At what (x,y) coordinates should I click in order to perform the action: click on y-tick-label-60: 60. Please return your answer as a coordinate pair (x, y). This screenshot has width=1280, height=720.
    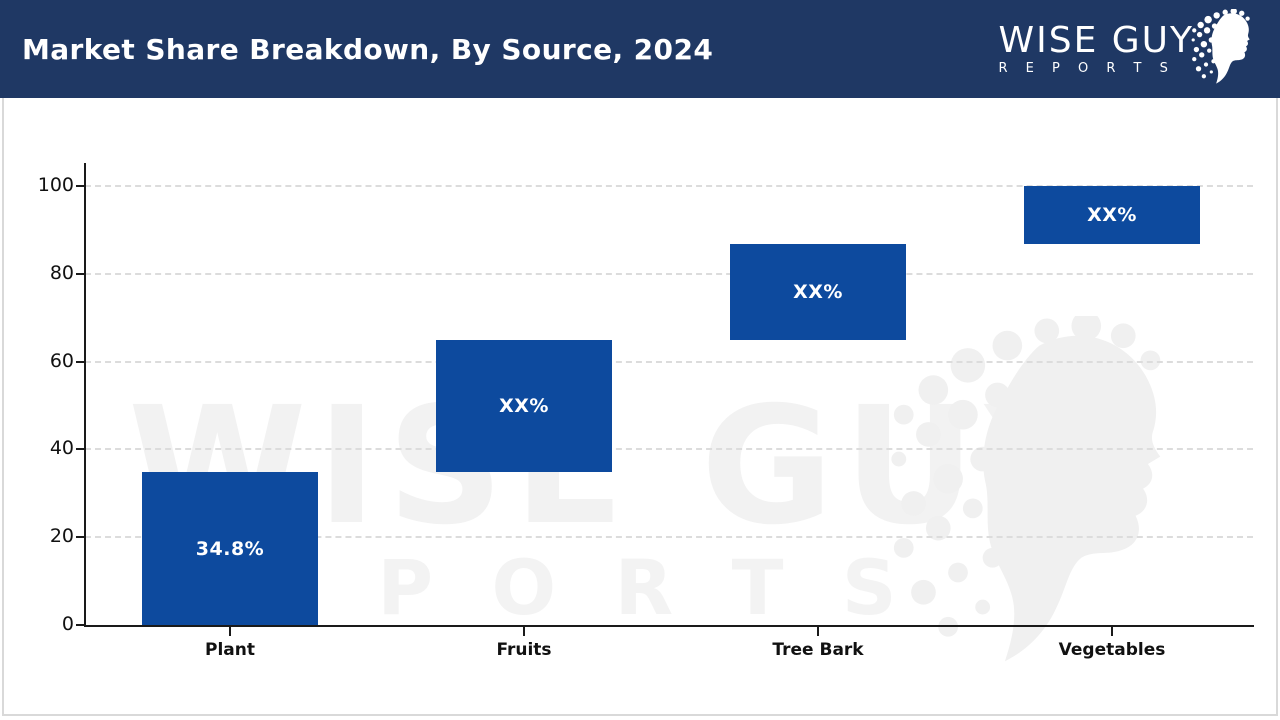
    Looking at the image, I should click on (61, 360).